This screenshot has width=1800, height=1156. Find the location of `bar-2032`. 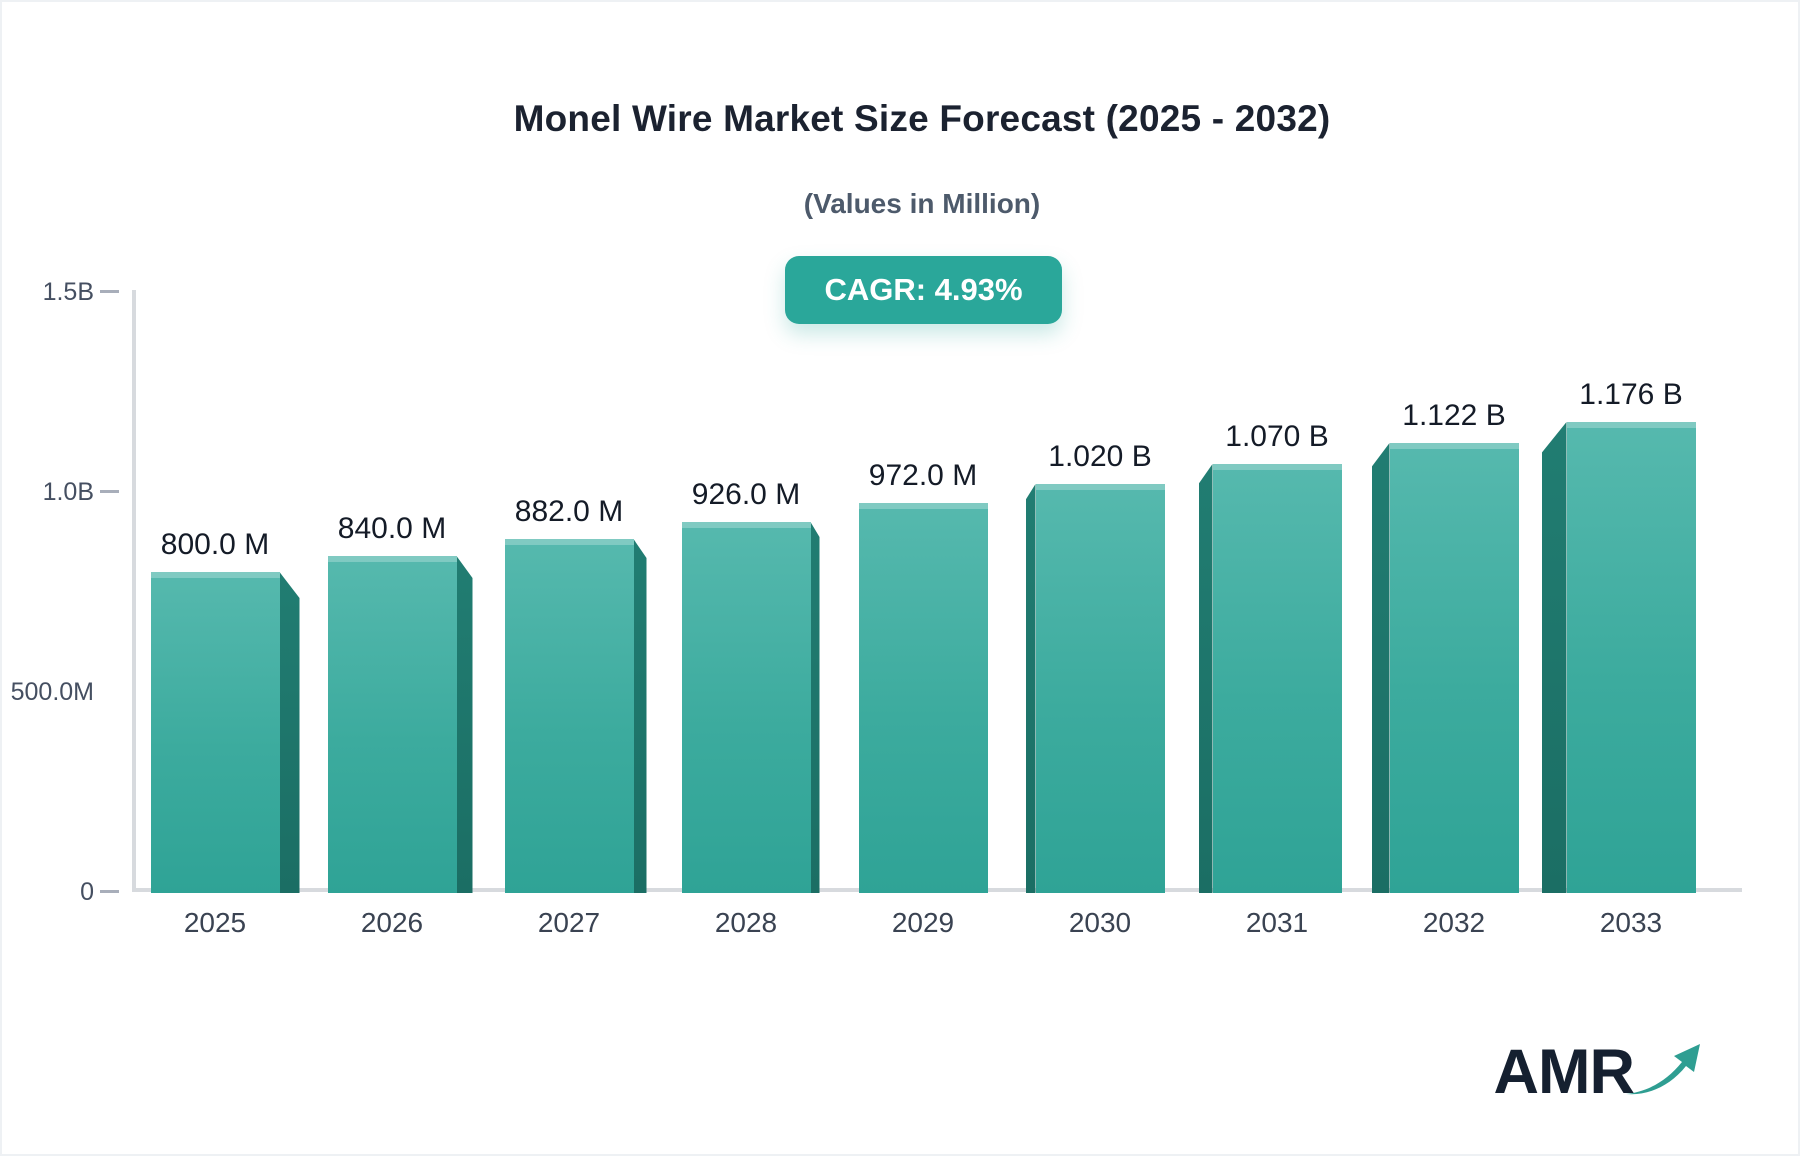

bar-2032 is located at coordinates (1454, 668).